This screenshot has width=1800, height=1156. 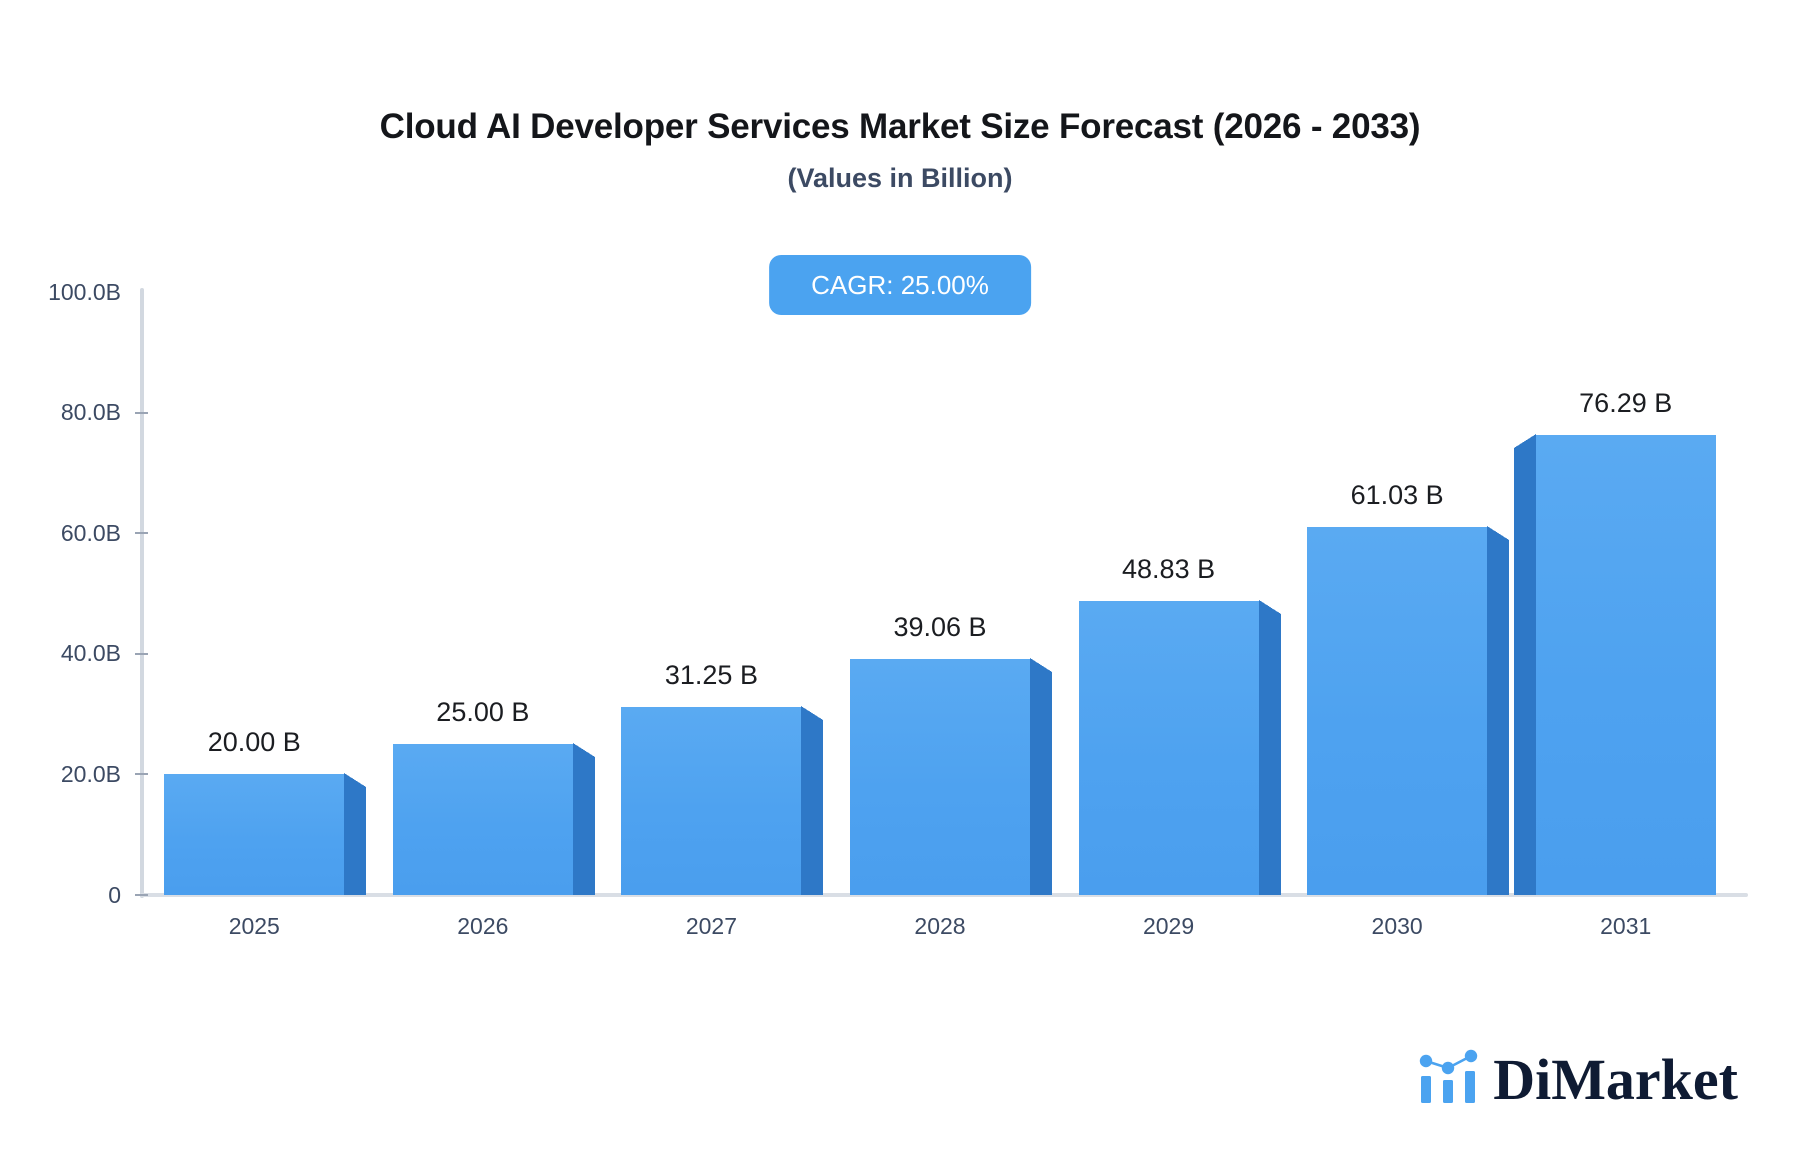 What do you see at coordinates (254, 926) in the screenshot?
I see `x-axis-tick-label: 2025` at bounding box center [254, 926].